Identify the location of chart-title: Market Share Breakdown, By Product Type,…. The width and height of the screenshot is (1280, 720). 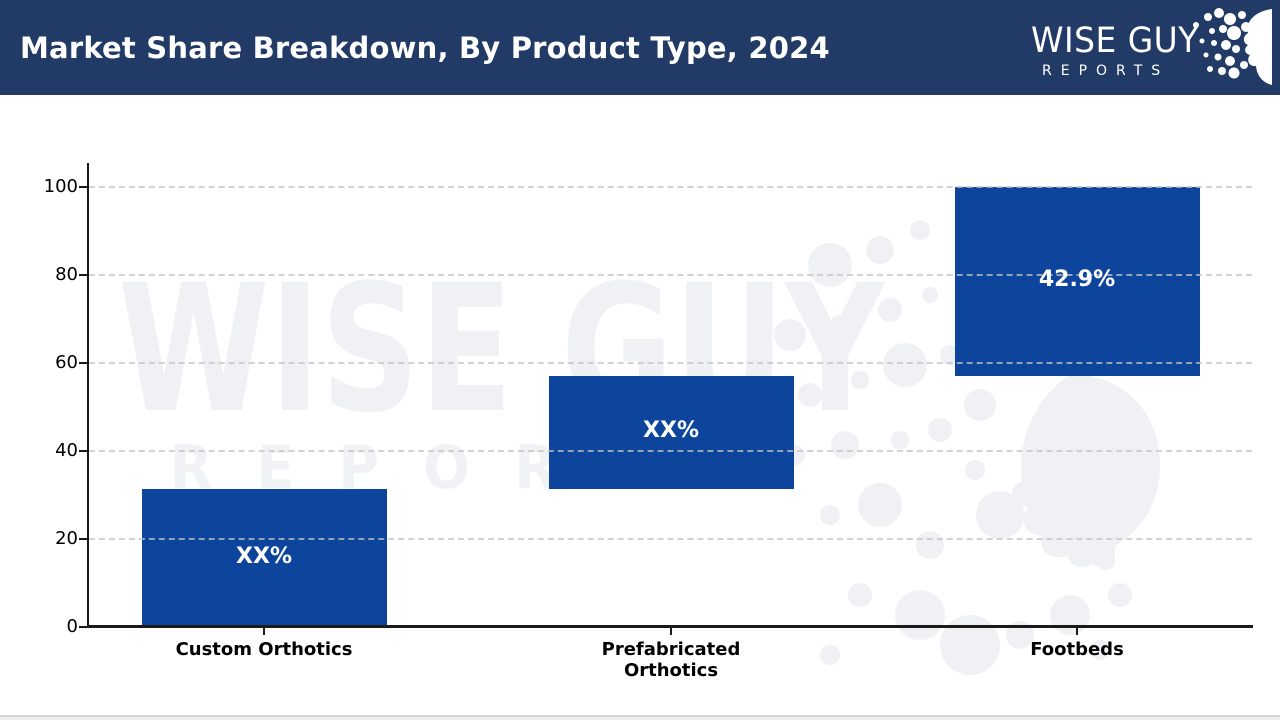
(425, 47).